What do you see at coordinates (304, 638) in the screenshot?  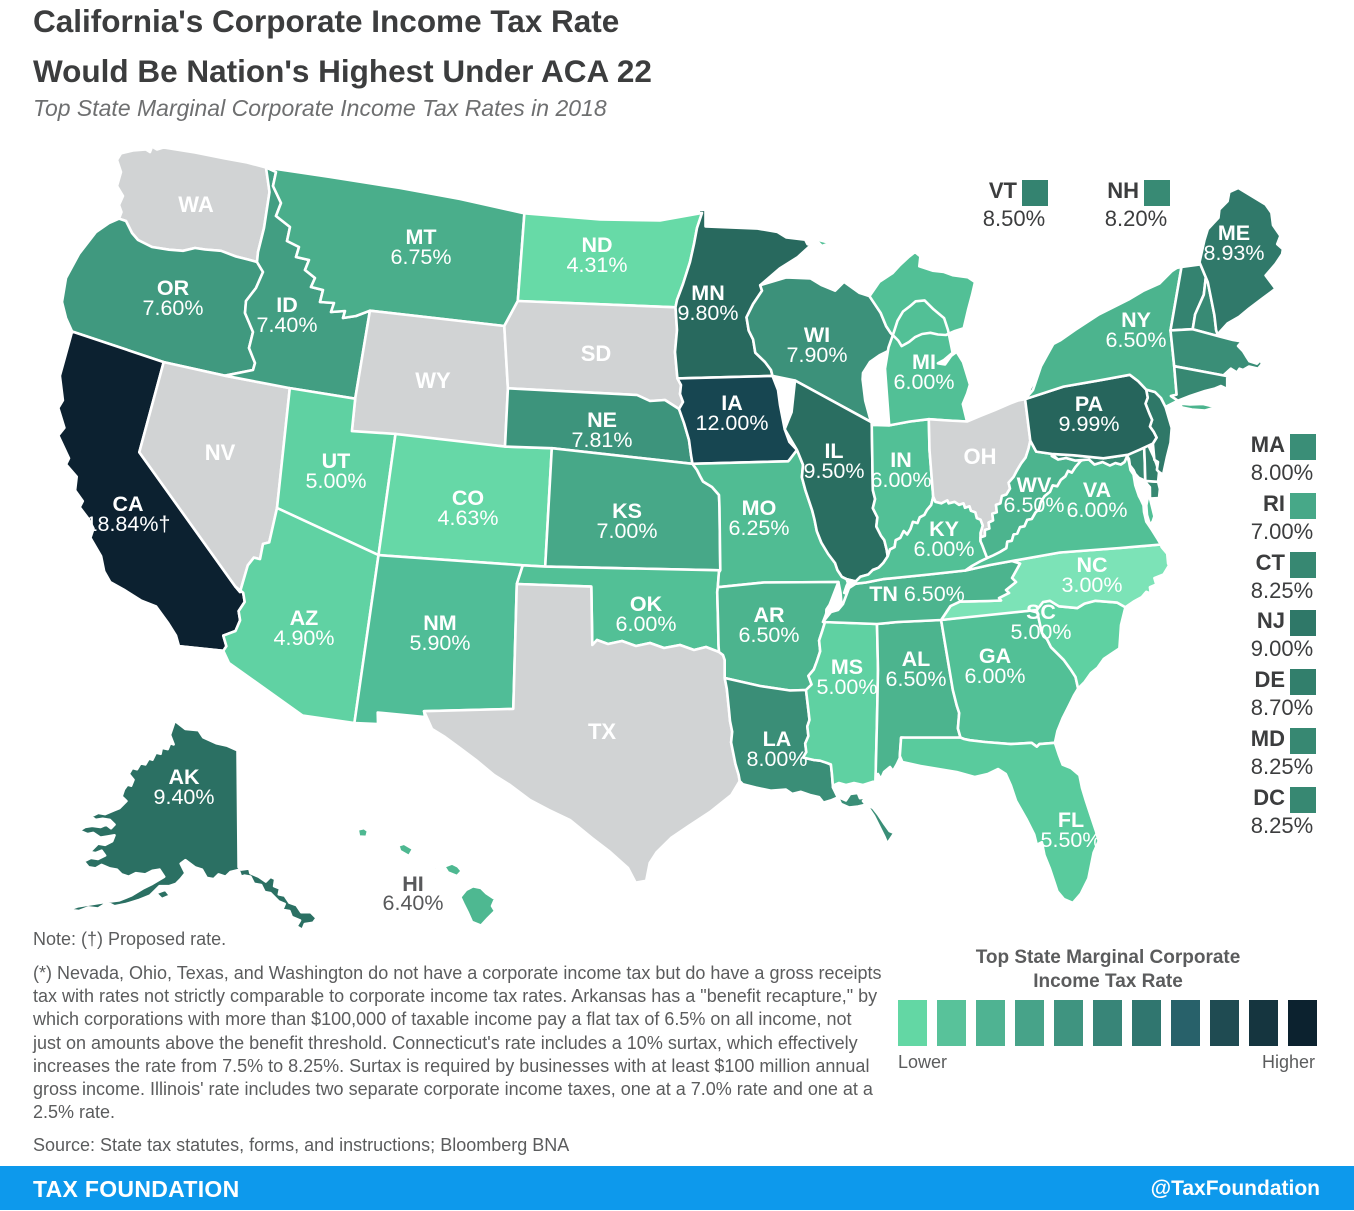 I see `svg-text: 4.90%` at bounding box center [304, 638].